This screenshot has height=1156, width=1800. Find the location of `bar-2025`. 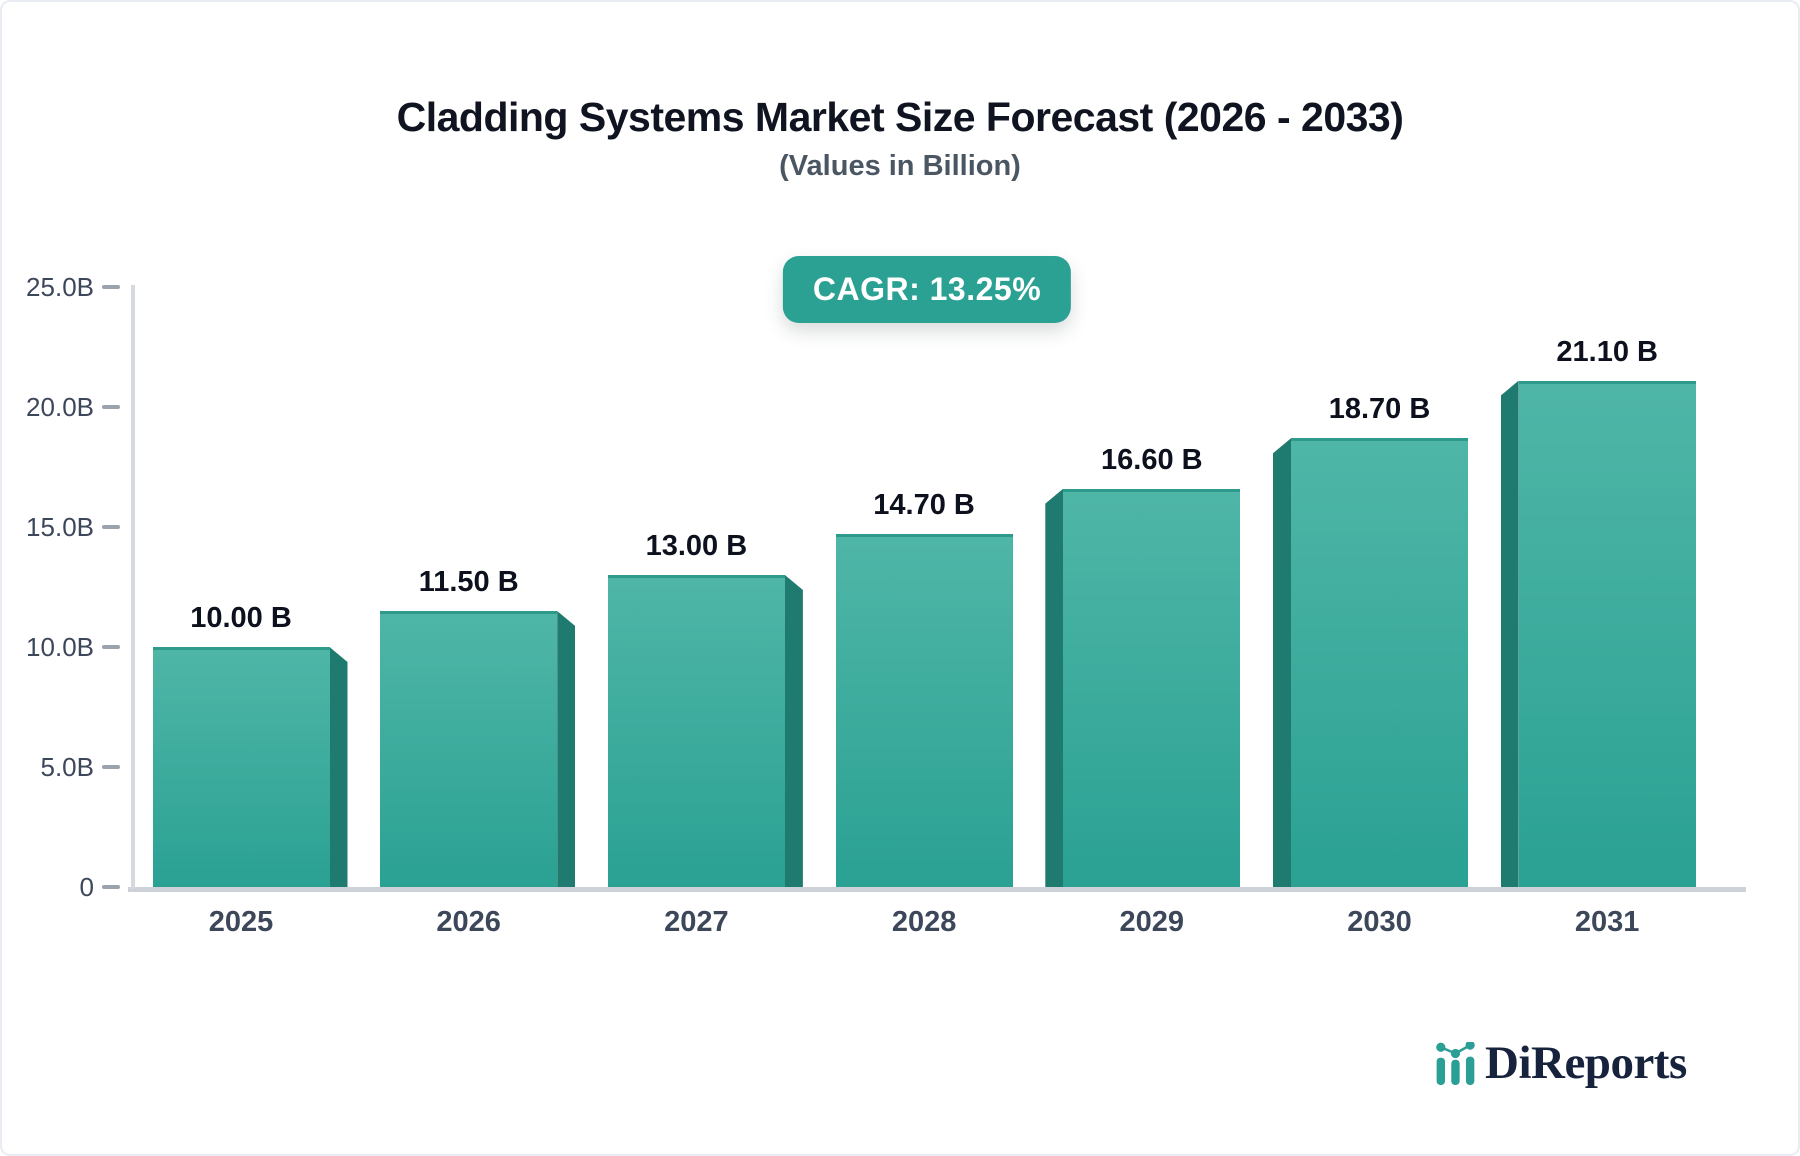

bar-2025 is located at coordinates (241, 767).